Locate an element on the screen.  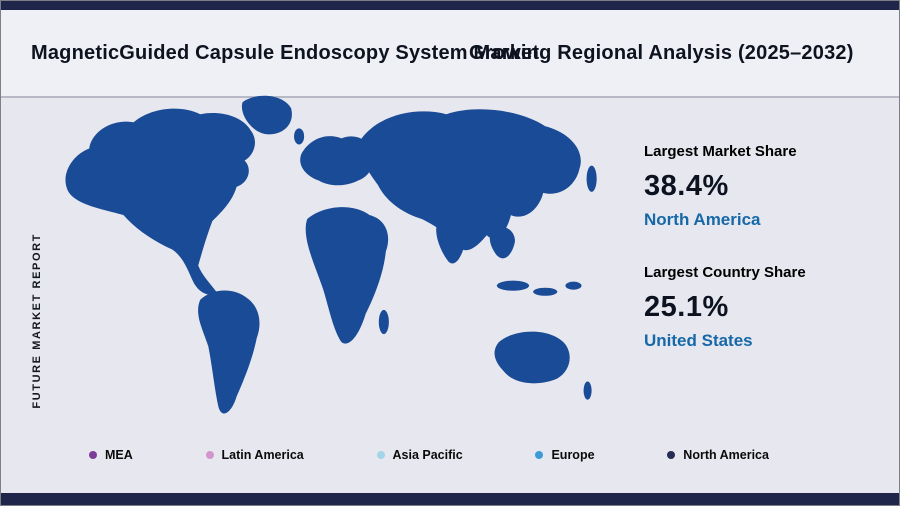
legend-item: Asia Pacific is located at coordinates (419, 455).